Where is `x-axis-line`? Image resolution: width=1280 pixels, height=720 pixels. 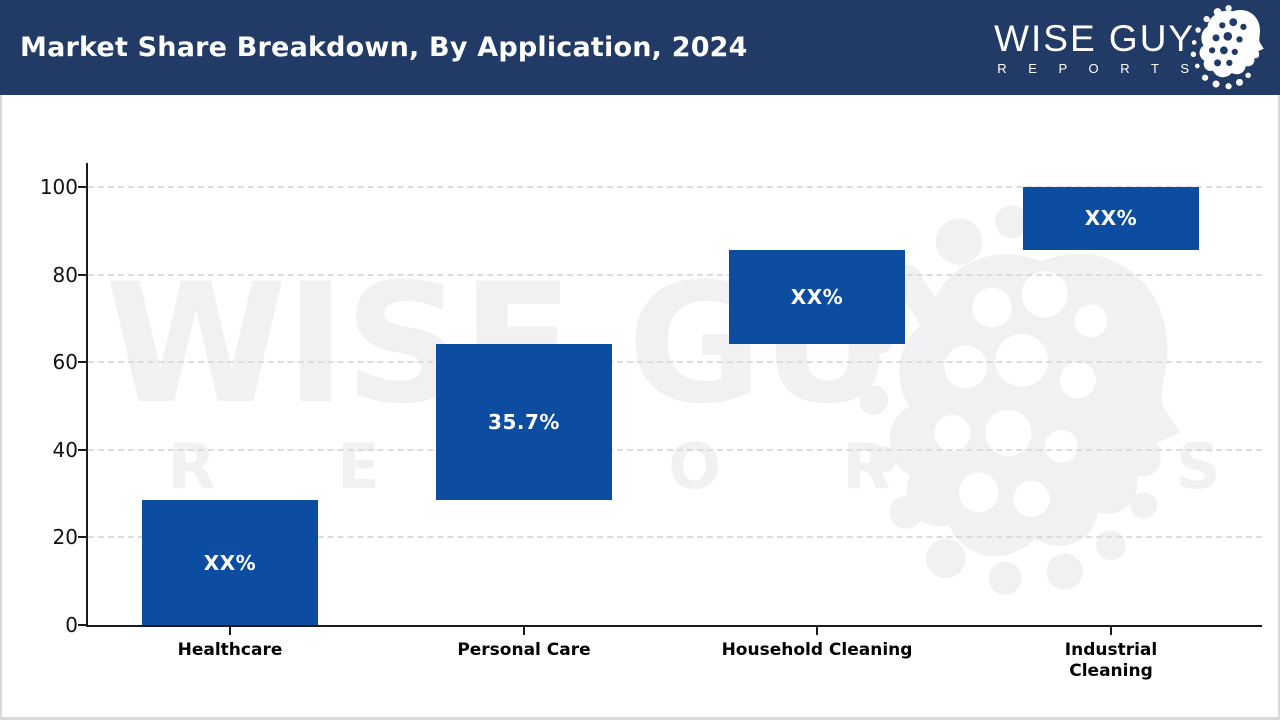
x-axis-line is located at coordinates (674, 626).